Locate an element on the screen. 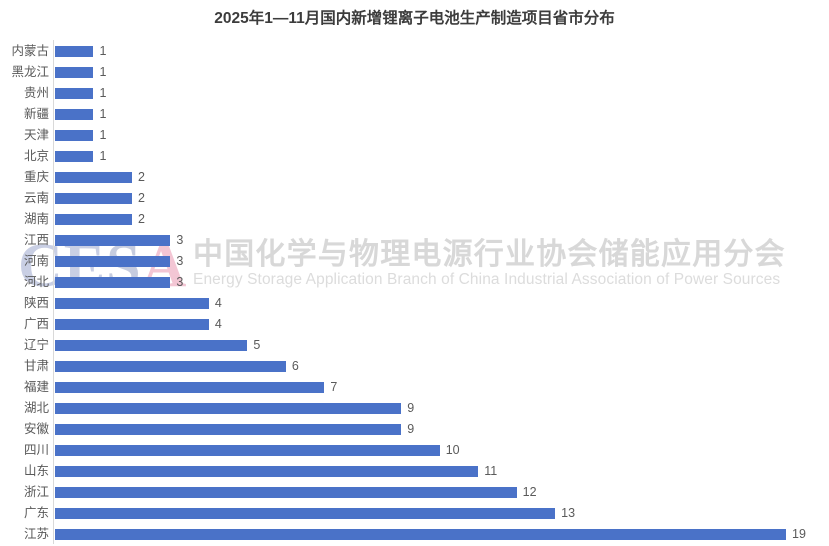  category-label: 云南 is located at coordinates (36, 197).